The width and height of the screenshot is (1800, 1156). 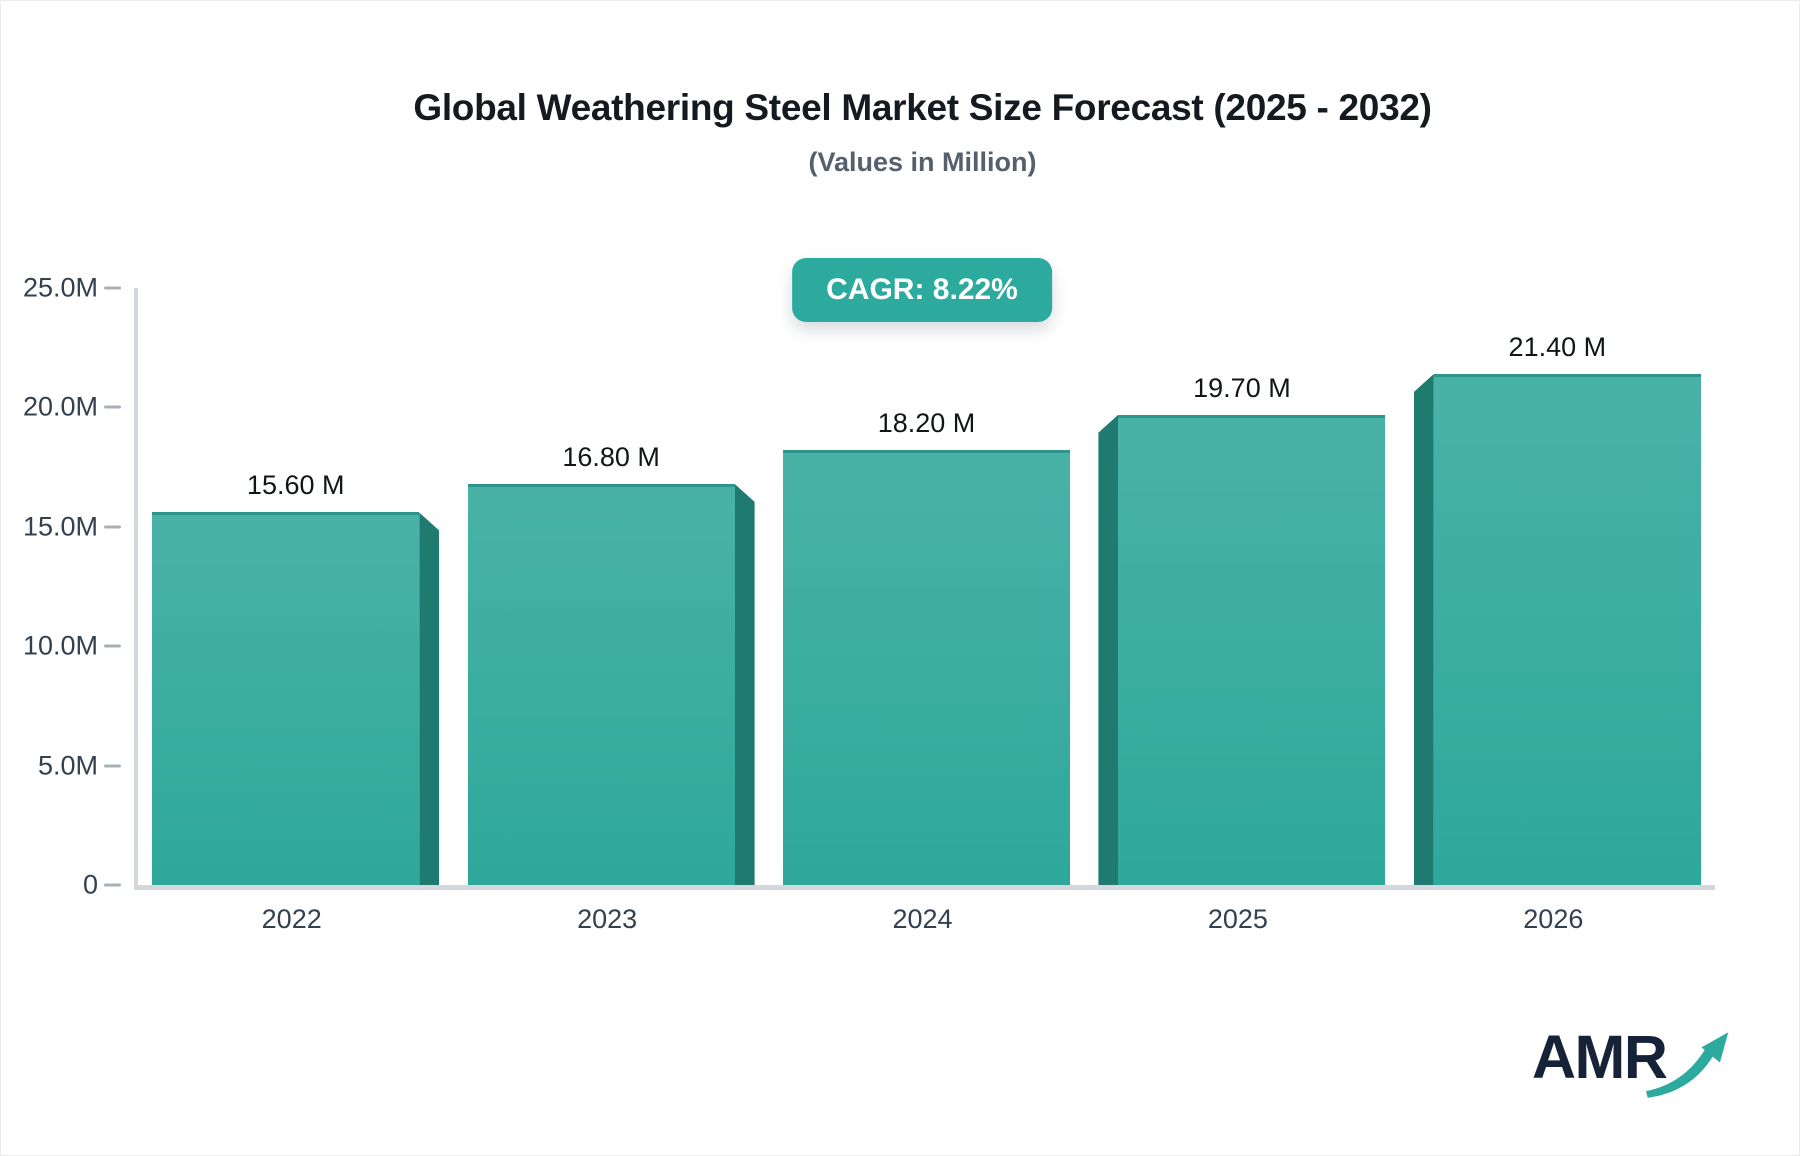 I want to click on x-axis-label-2024: 2024, so click(x=922, y=919).